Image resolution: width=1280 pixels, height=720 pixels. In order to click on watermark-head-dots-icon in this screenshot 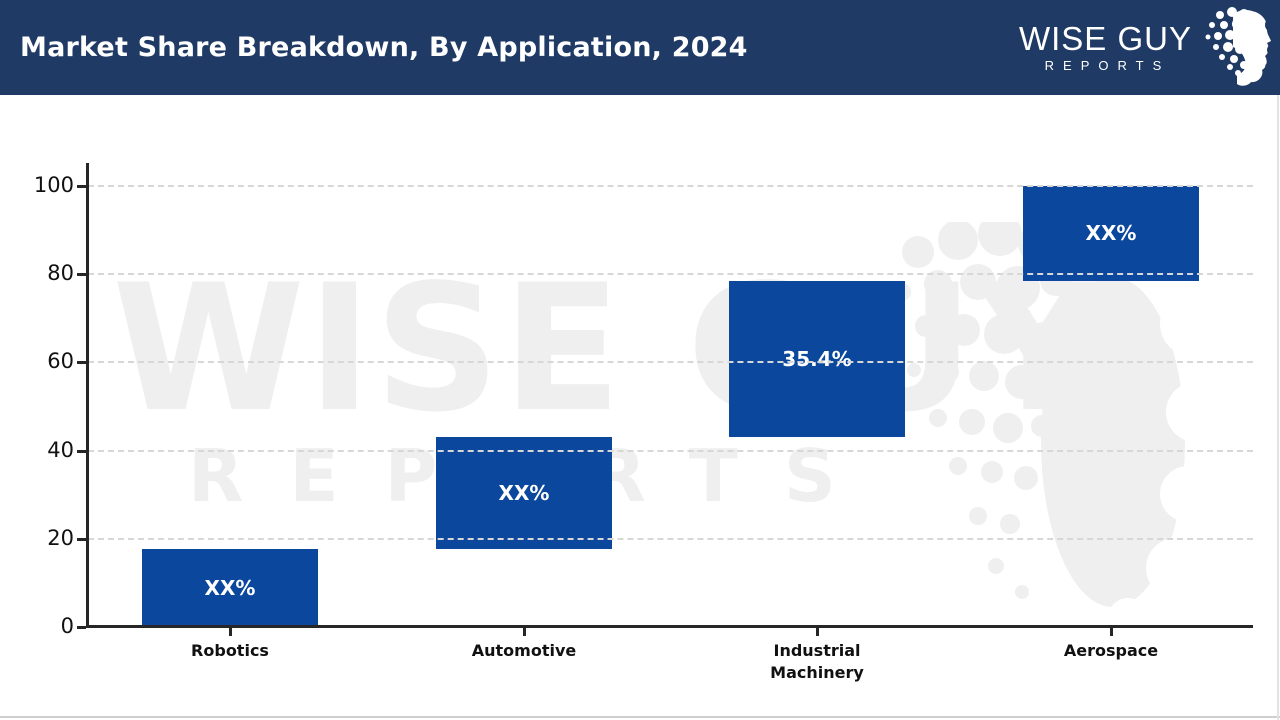, I will do `click(1038, 424)`.